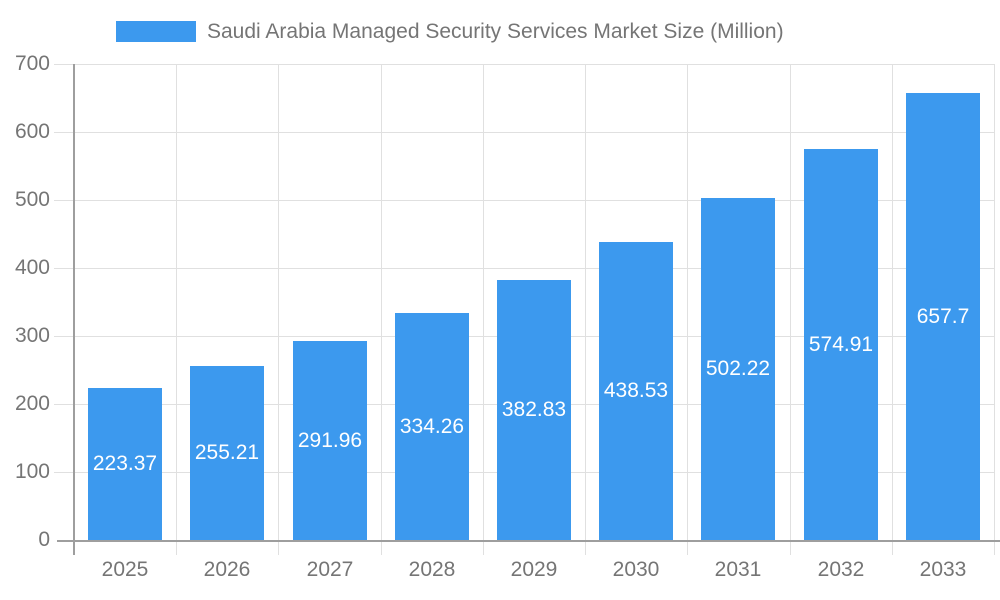 This screenshot has width=1000, height=600. What do you see at coordinates (636, 569) in the screenshot?
I see `x-tick-label-2030: 2030` at bounding box center [636, 569].